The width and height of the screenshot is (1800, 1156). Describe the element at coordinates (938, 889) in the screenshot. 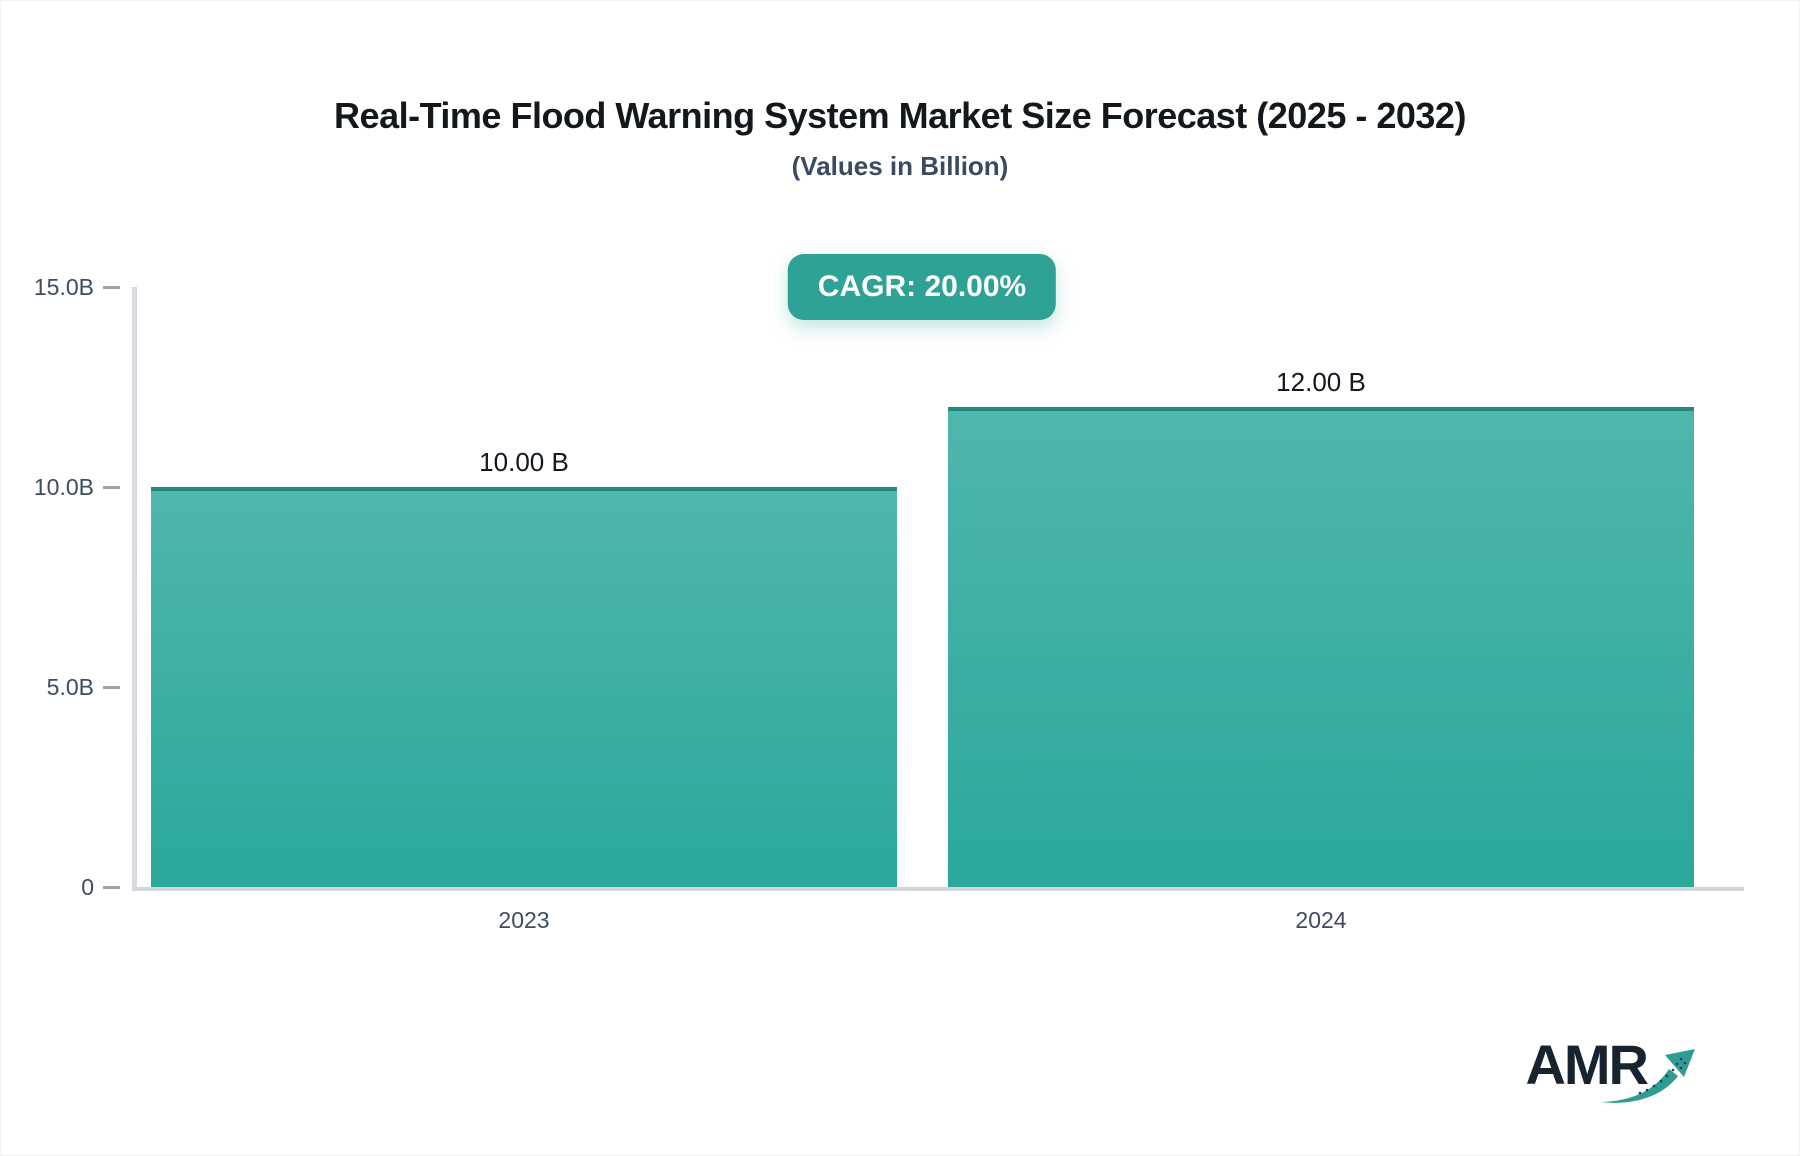

I see `x-axis-line` at that location.